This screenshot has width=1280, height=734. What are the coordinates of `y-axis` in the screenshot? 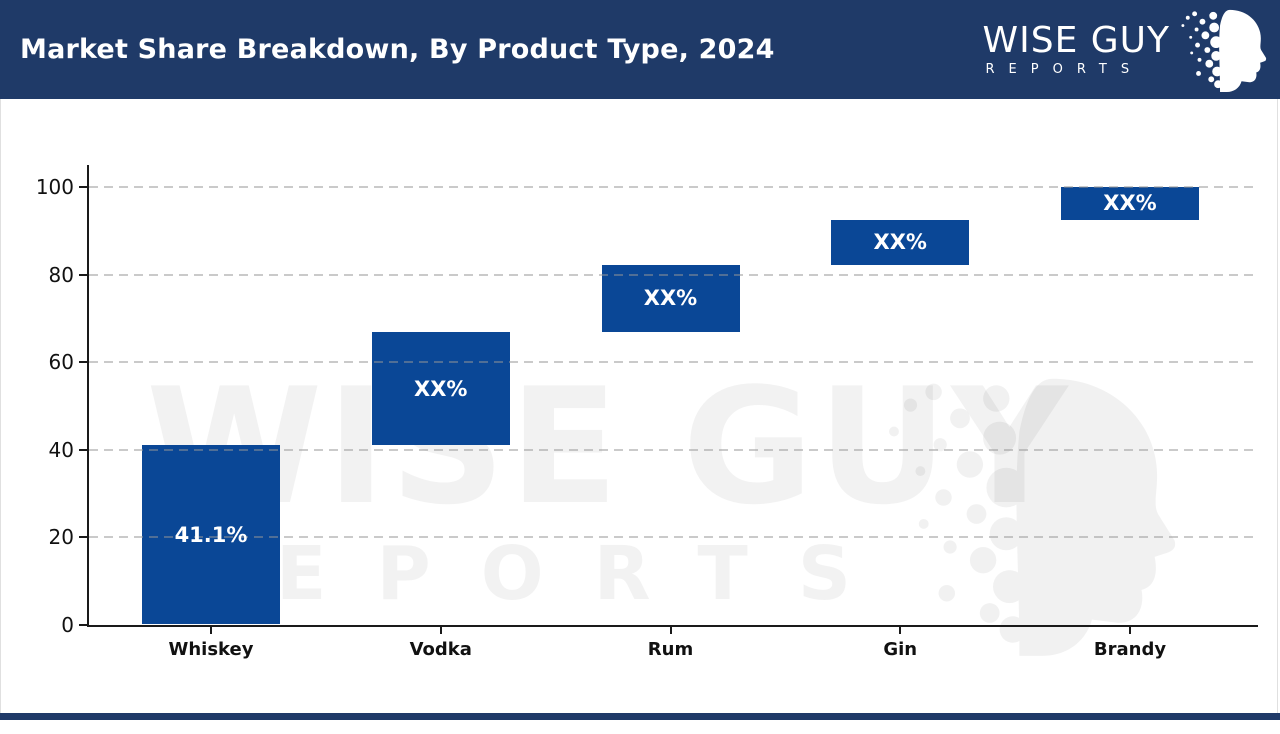 It's located at (88, 395).